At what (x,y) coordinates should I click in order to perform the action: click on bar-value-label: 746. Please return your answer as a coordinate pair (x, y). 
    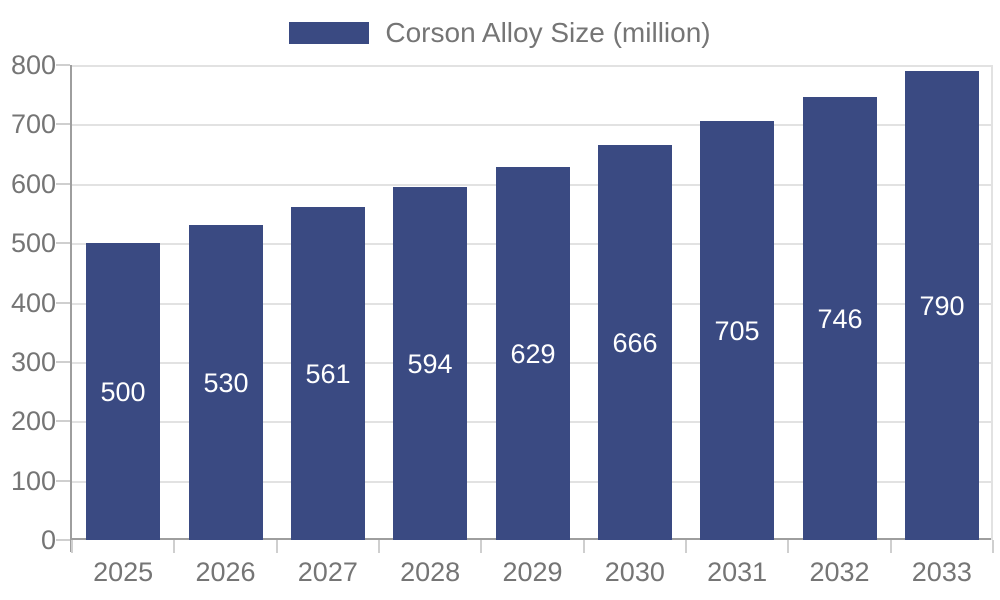
    Looking at the image, I should click on (840, 319).